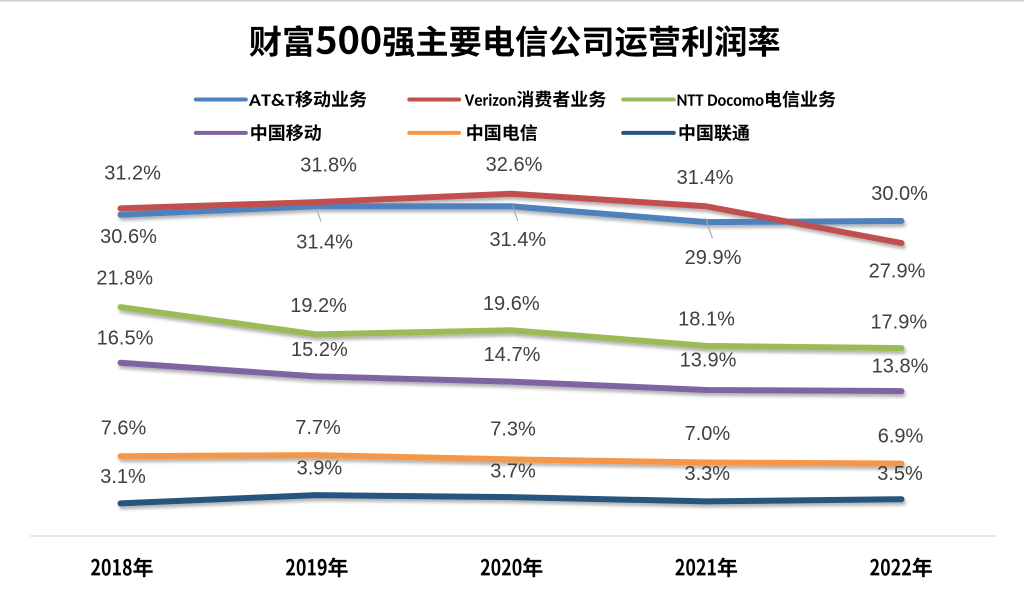  I want to click on svg-text: 7.3%, so click(513, 429).